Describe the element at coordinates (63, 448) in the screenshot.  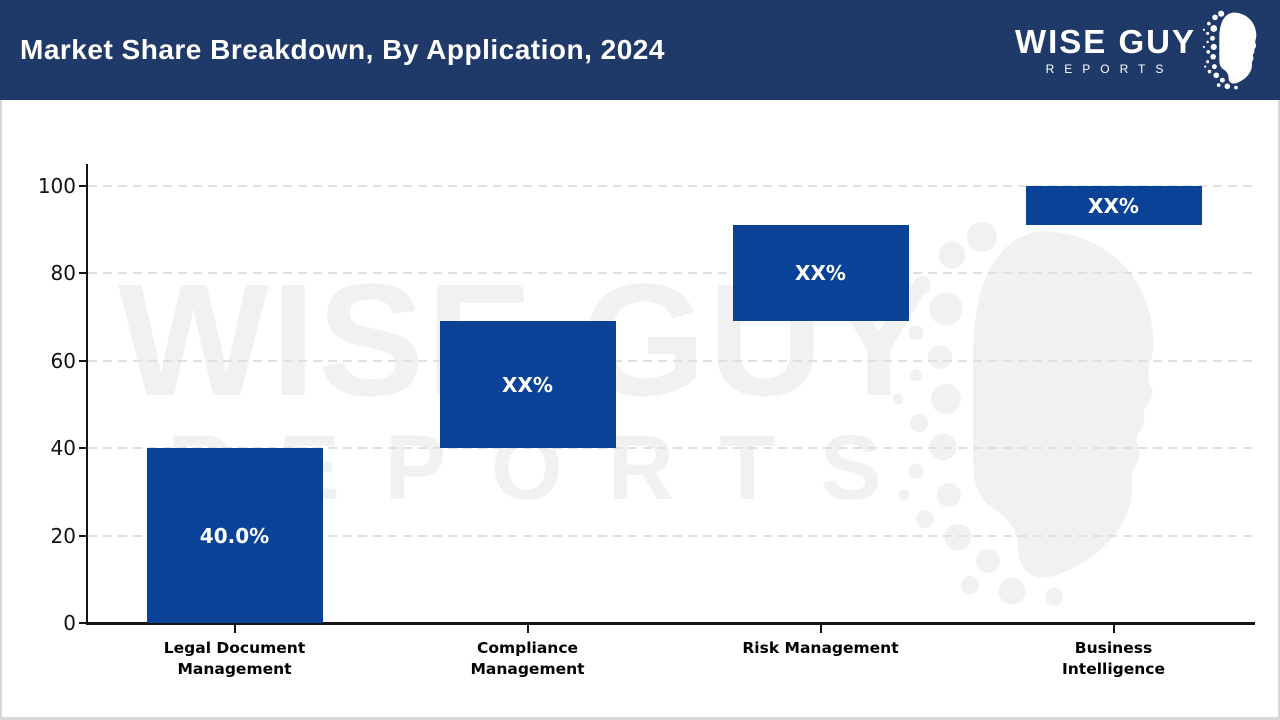
I see `y-tick-label: 40` at that location.